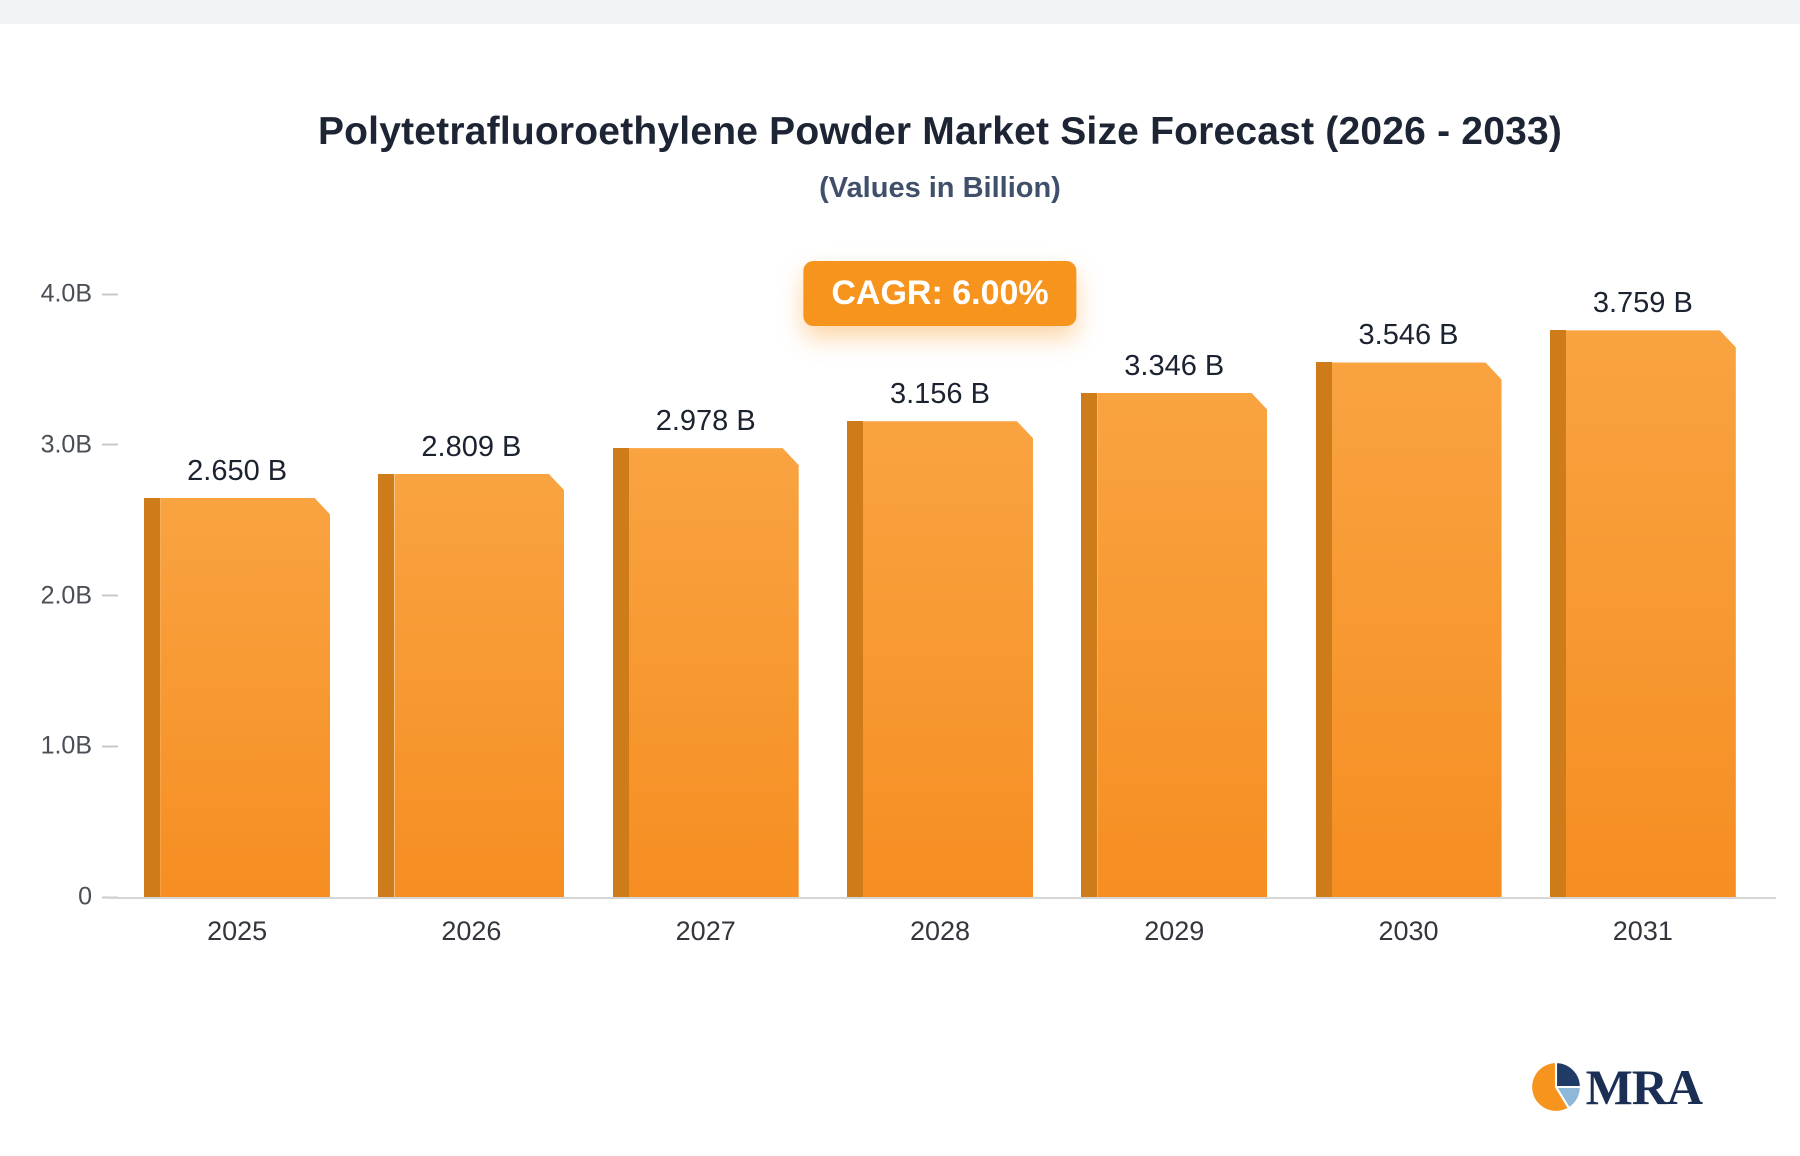  What do you see at coordinates (471, 931) in the screenshot?
I see `x-axis-label: 2026` at bounding box center [471, 931].